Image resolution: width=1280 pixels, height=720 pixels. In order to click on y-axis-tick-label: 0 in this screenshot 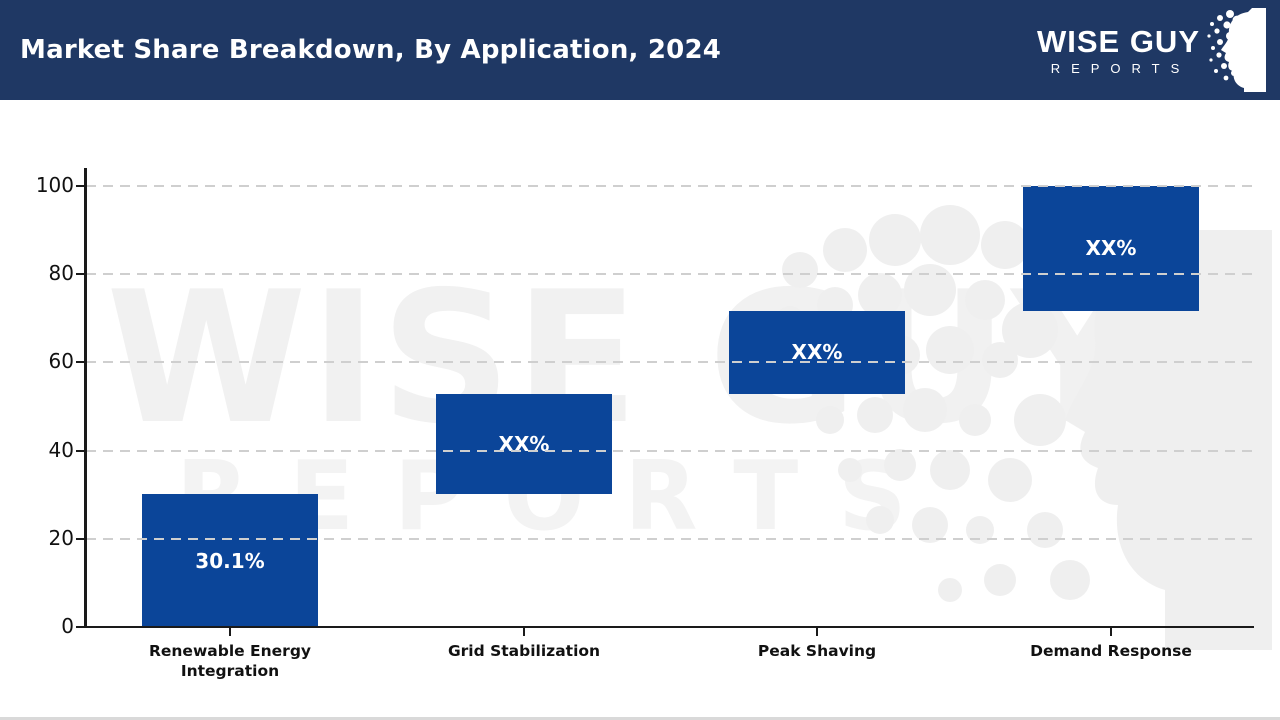, I will do `click(67, 626)`.